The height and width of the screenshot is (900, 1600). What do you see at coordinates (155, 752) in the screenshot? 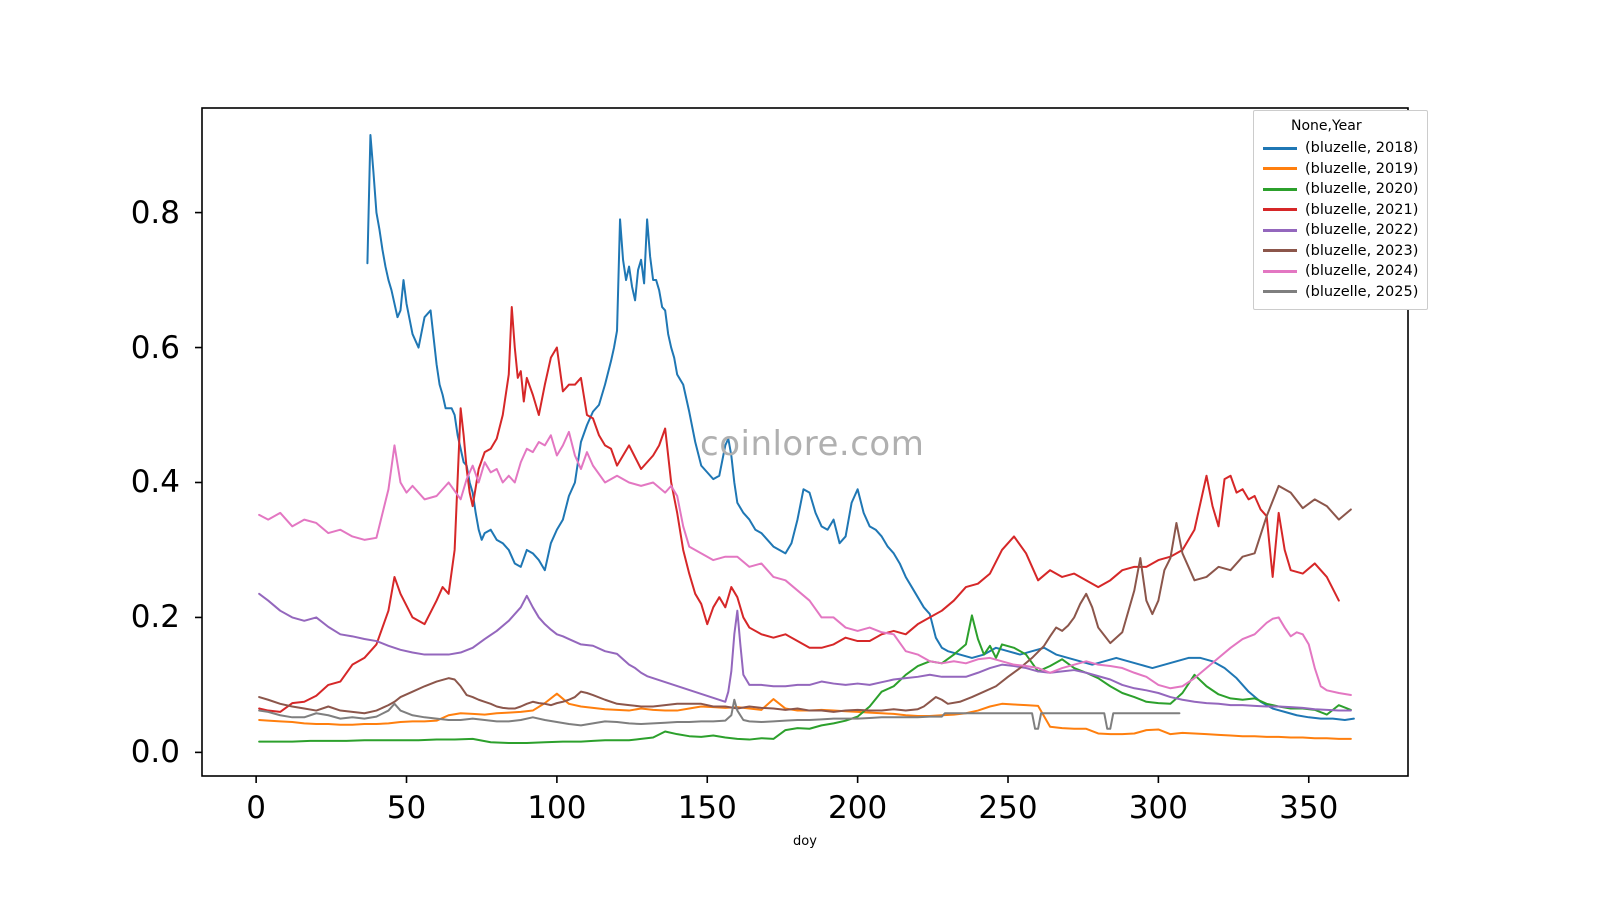
I see `y-tick-label-0: 0.0` at bounding box center [155, 752].